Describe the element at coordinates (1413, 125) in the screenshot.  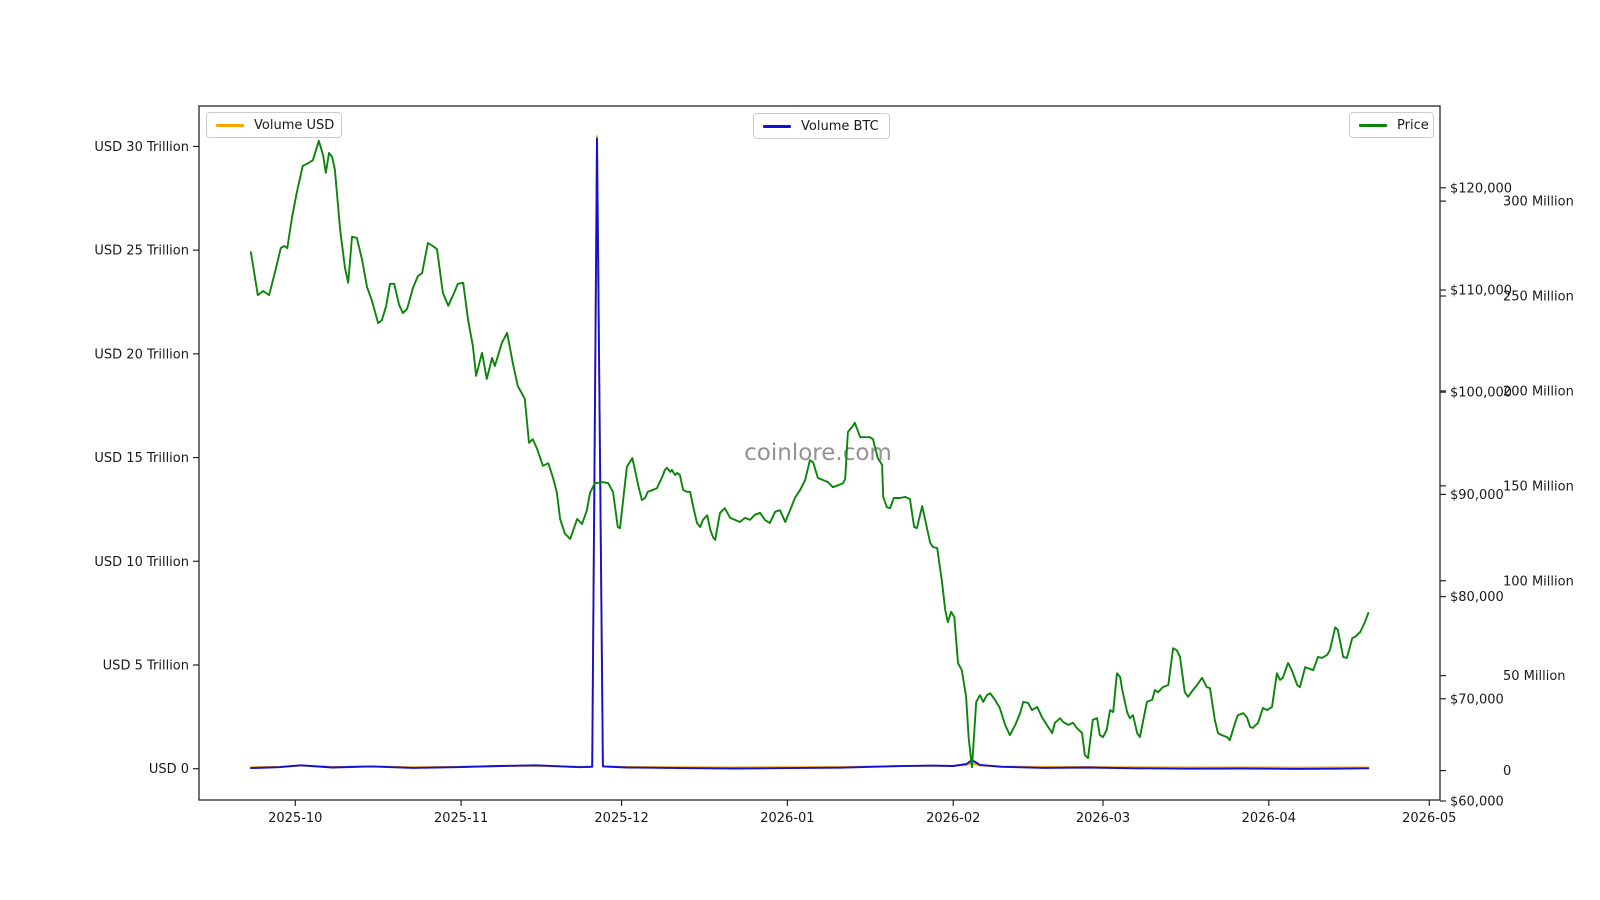
I see `legend-price-label: Price` at that location.